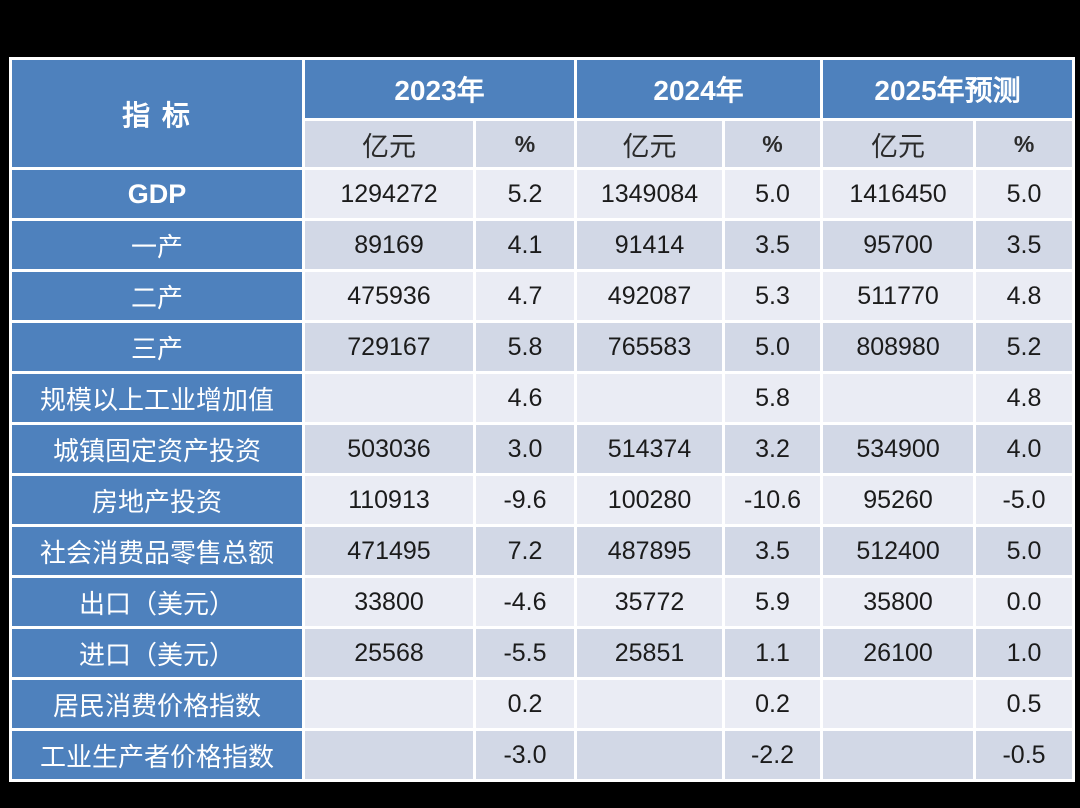 Image resolution: width=1080 pixels, height=808 pixels. Describe the element at coordinates (650, 245) in the screenshot. I see `row-value: 91414` at that location.